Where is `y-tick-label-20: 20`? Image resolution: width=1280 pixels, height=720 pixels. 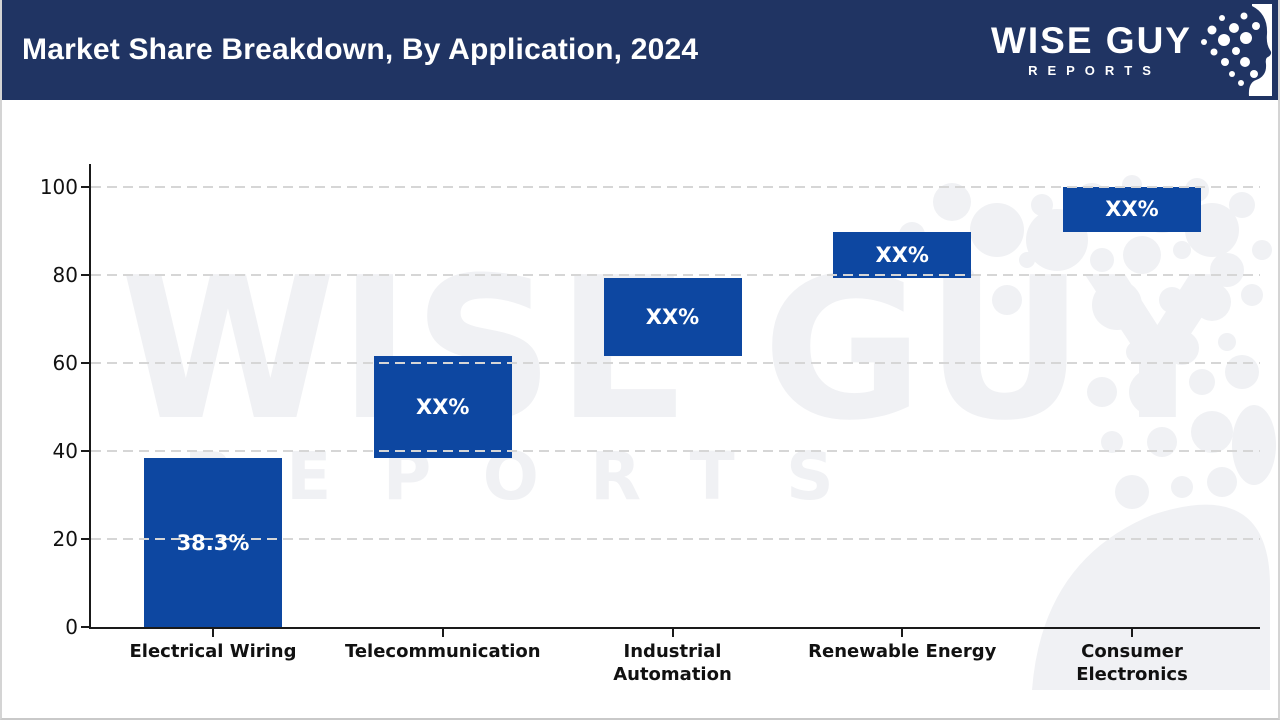
y-tick-label-20: 20 is located at coordinates (65, 539).